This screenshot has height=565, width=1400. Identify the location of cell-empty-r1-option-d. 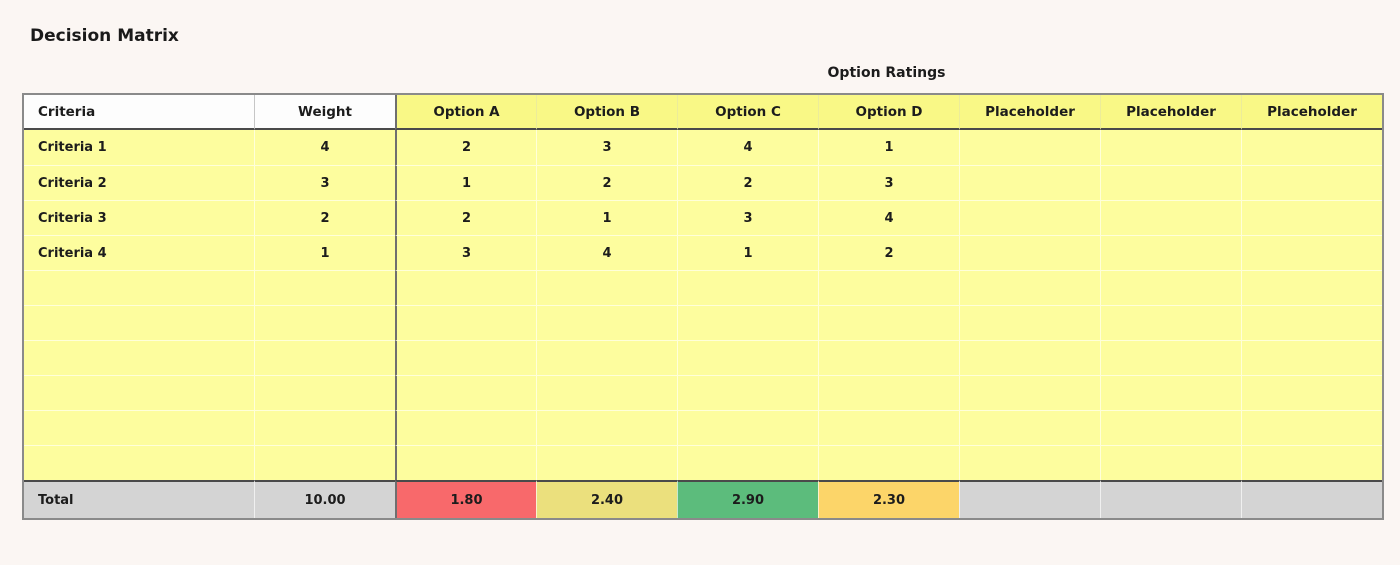
(888, 287).